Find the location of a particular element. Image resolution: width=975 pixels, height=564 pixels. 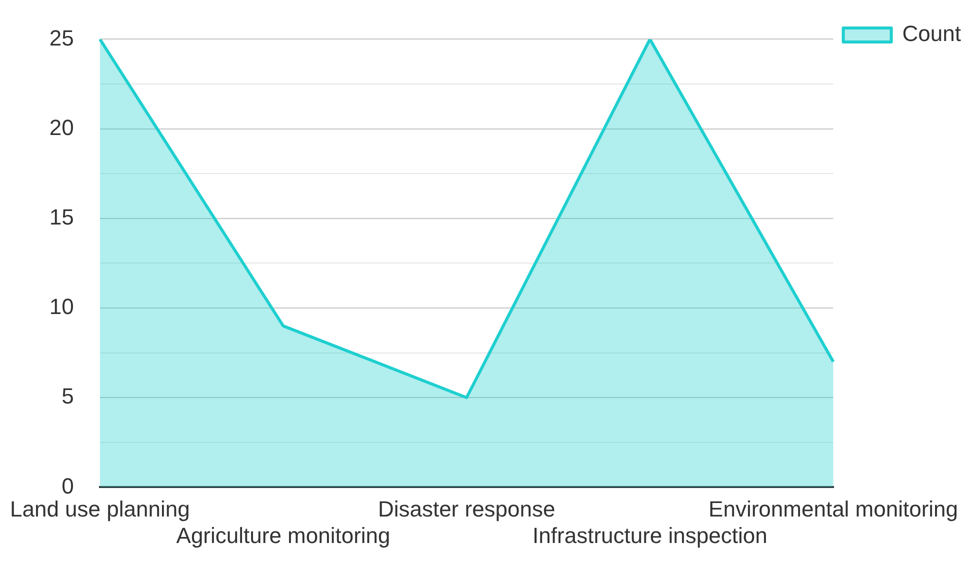

x-tick-label: Disaster response is located at coordinates (467, 509).